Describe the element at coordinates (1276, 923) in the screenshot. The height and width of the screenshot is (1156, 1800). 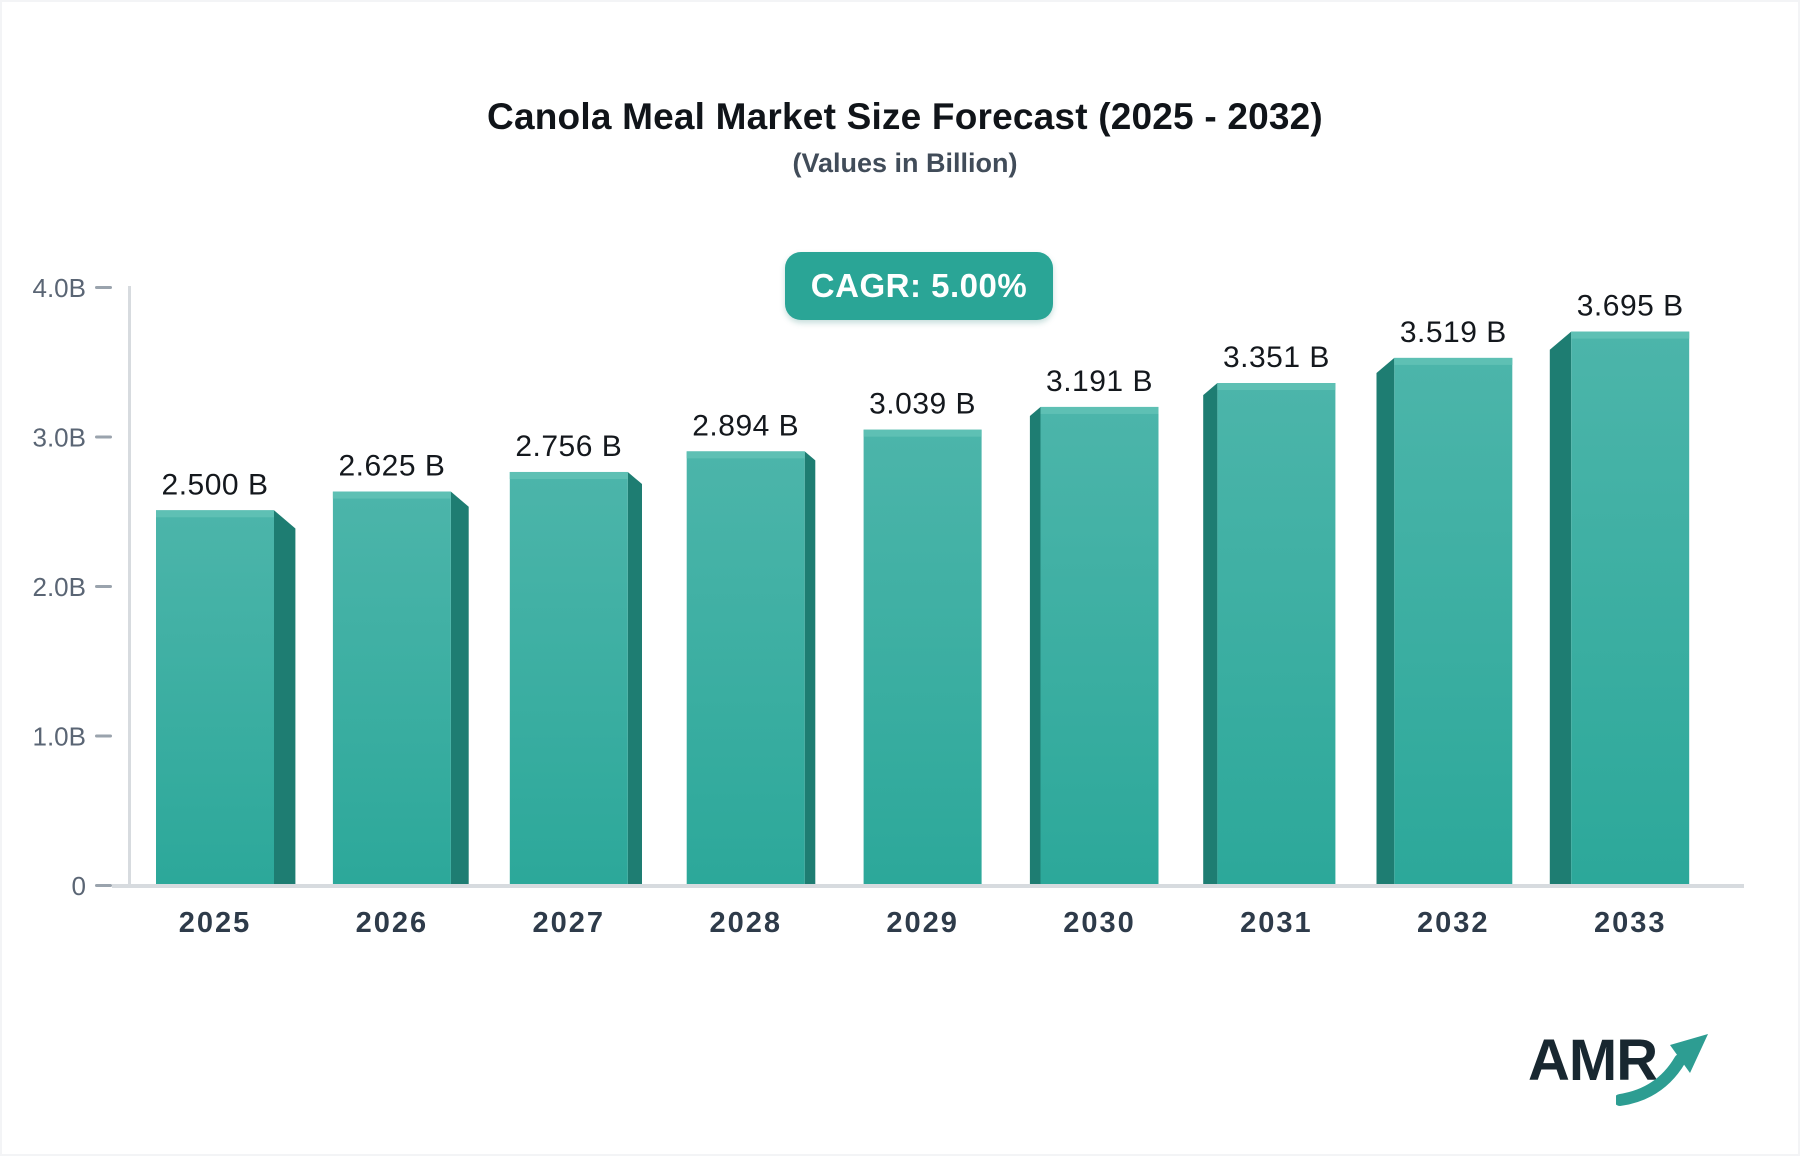
I see `x-axis-label: 2031` at that location.